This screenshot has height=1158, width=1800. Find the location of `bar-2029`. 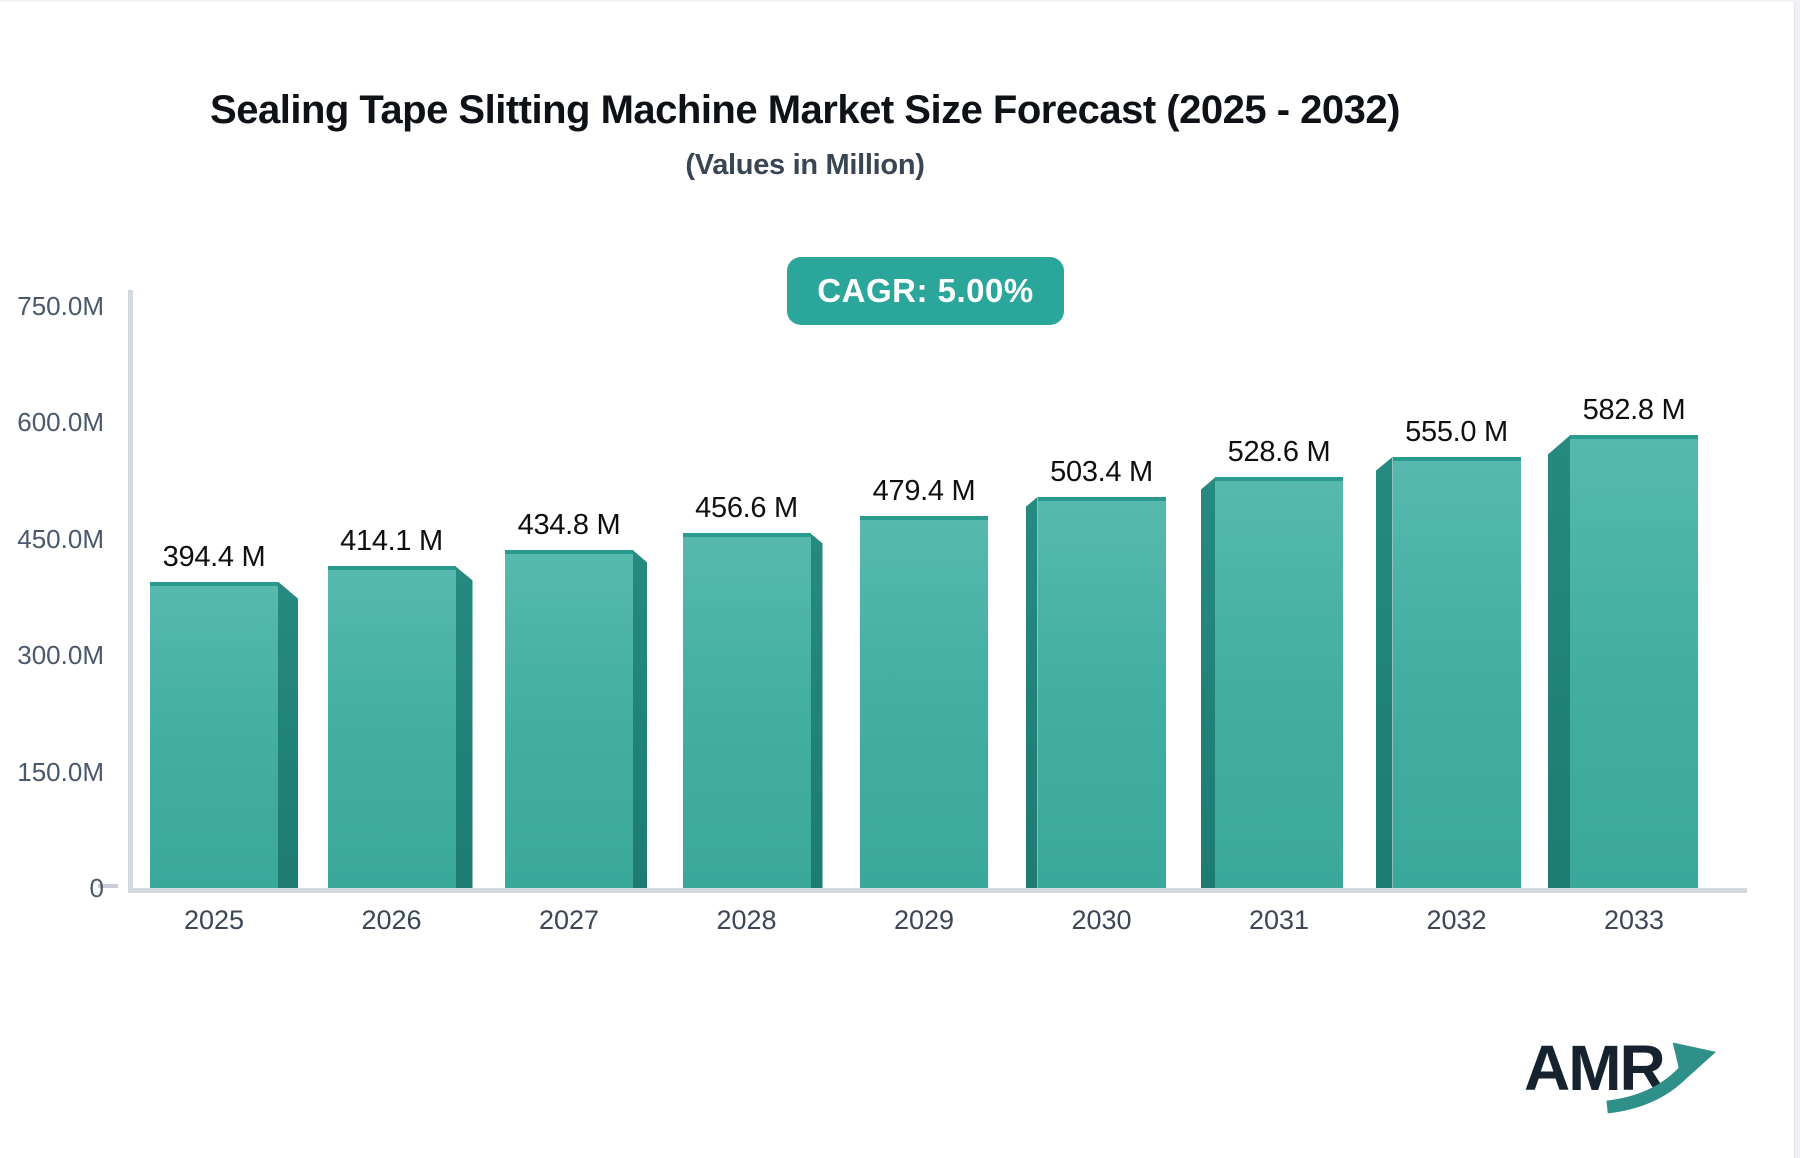

bar-2029 is located at coordinates (924, 701).